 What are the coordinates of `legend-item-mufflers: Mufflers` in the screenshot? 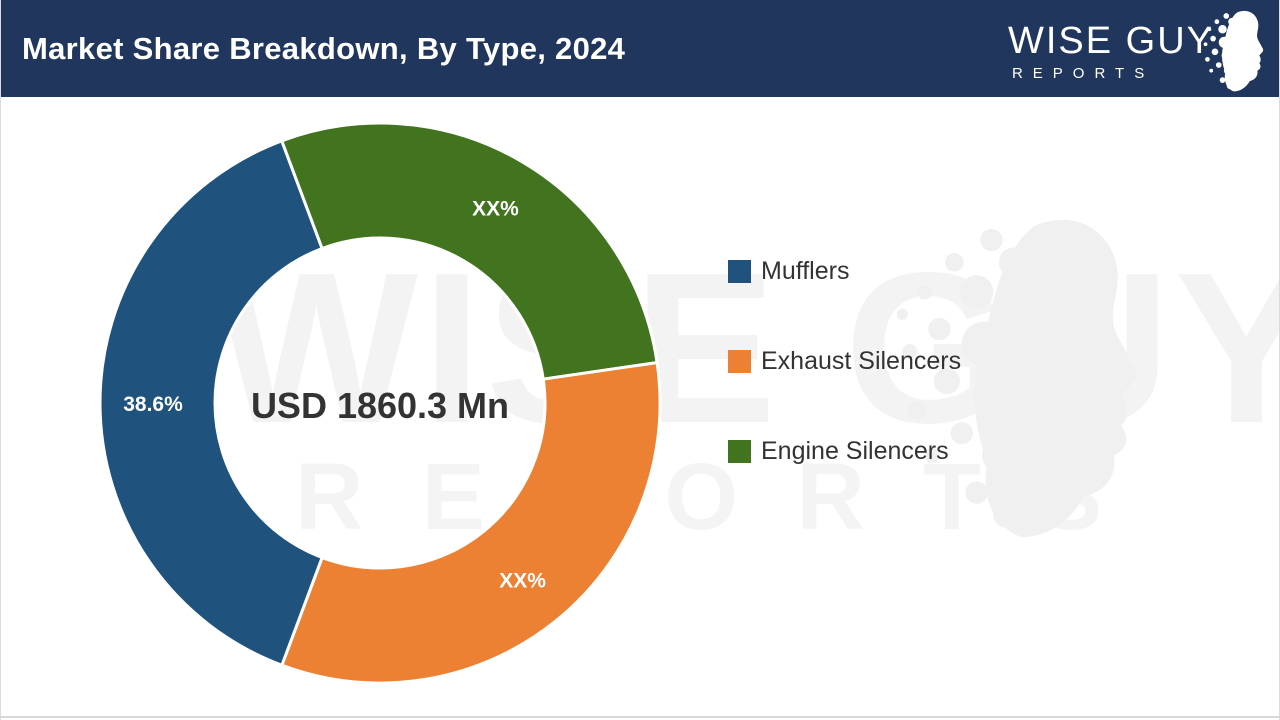 It's located at (844, 271).